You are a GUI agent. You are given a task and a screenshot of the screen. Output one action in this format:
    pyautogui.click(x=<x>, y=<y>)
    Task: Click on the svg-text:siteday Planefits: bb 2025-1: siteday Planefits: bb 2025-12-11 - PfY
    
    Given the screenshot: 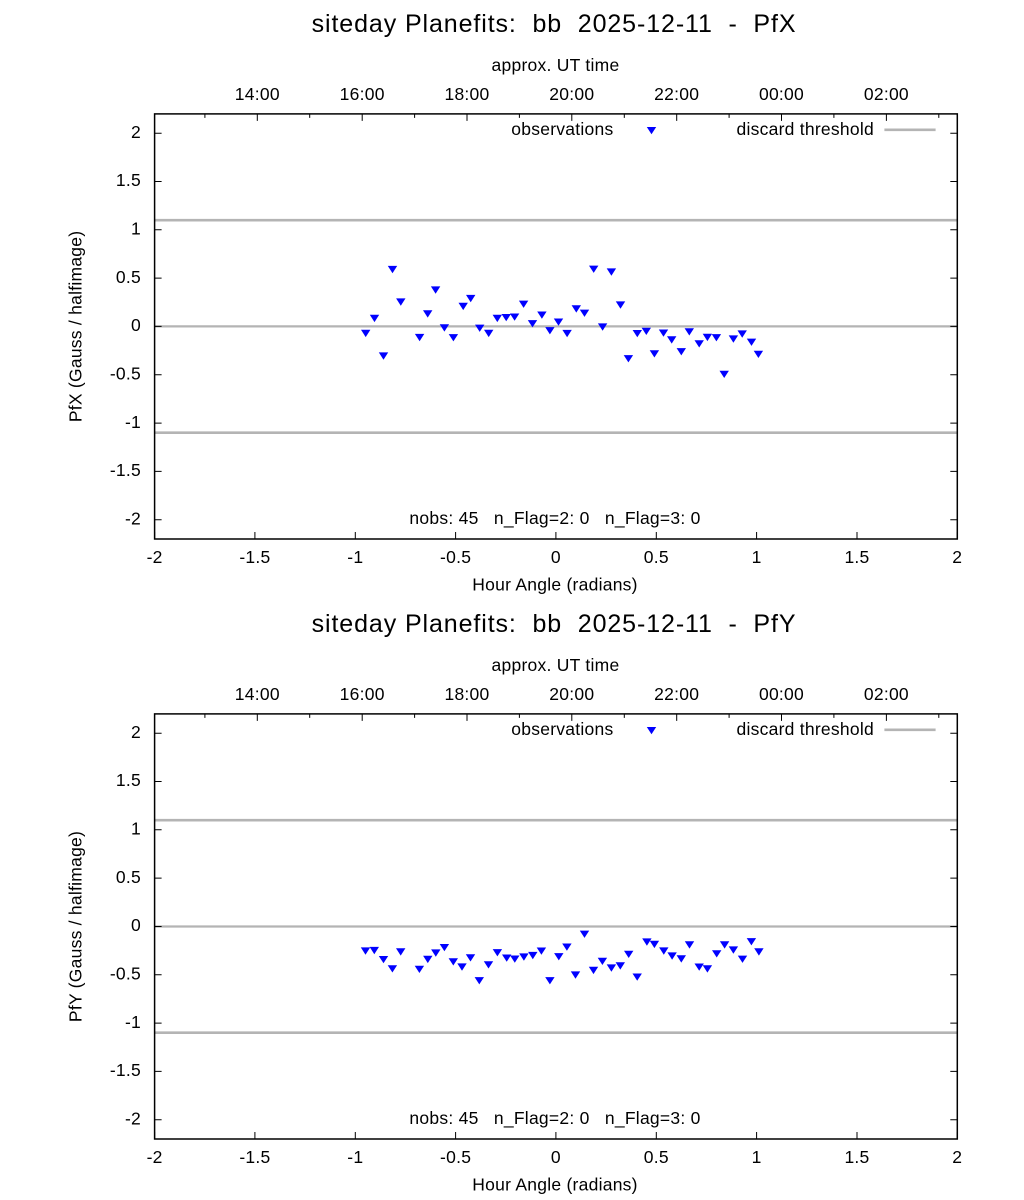 What is the action you would take?
    pyautogui.click(x=554, y=624)
    